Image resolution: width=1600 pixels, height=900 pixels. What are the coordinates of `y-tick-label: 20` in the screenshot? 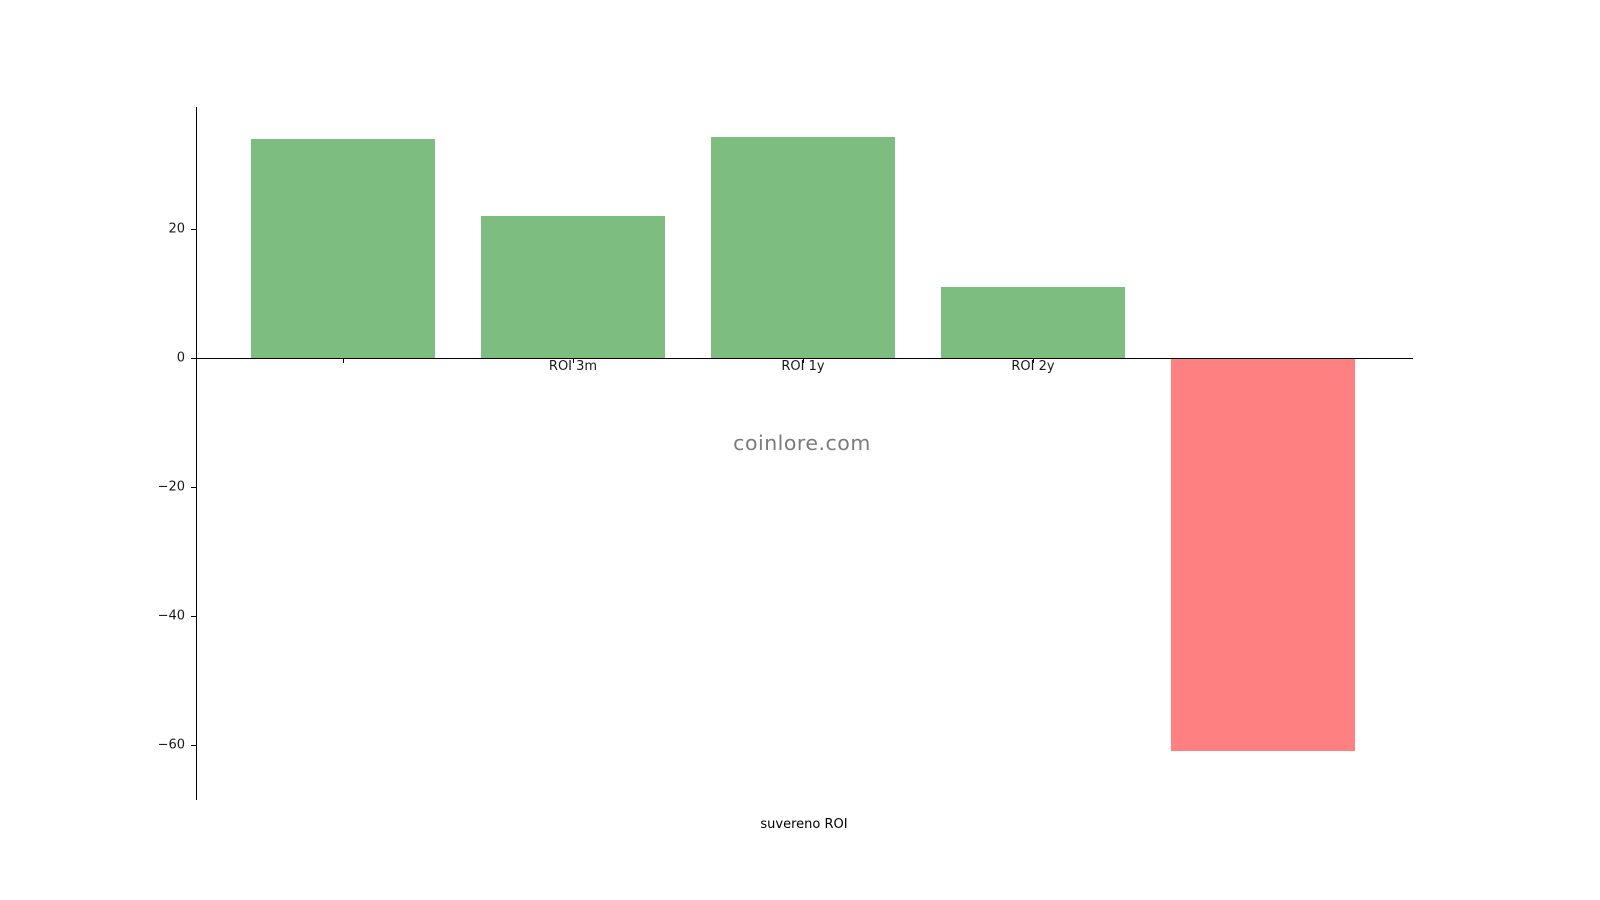 It's located at (176, 229).